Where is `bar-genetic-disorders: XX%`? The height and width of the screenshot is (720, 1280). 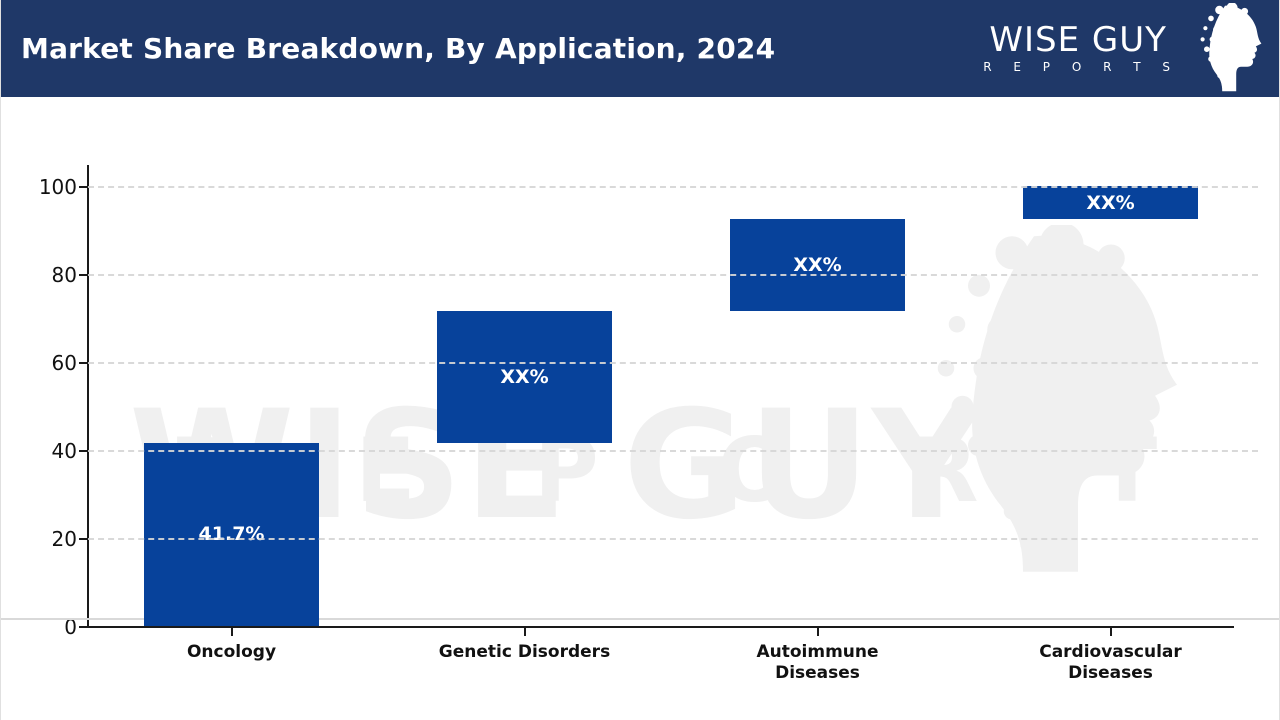
bar-genetic-disorders: XX% is located at coordinates (524, 376).